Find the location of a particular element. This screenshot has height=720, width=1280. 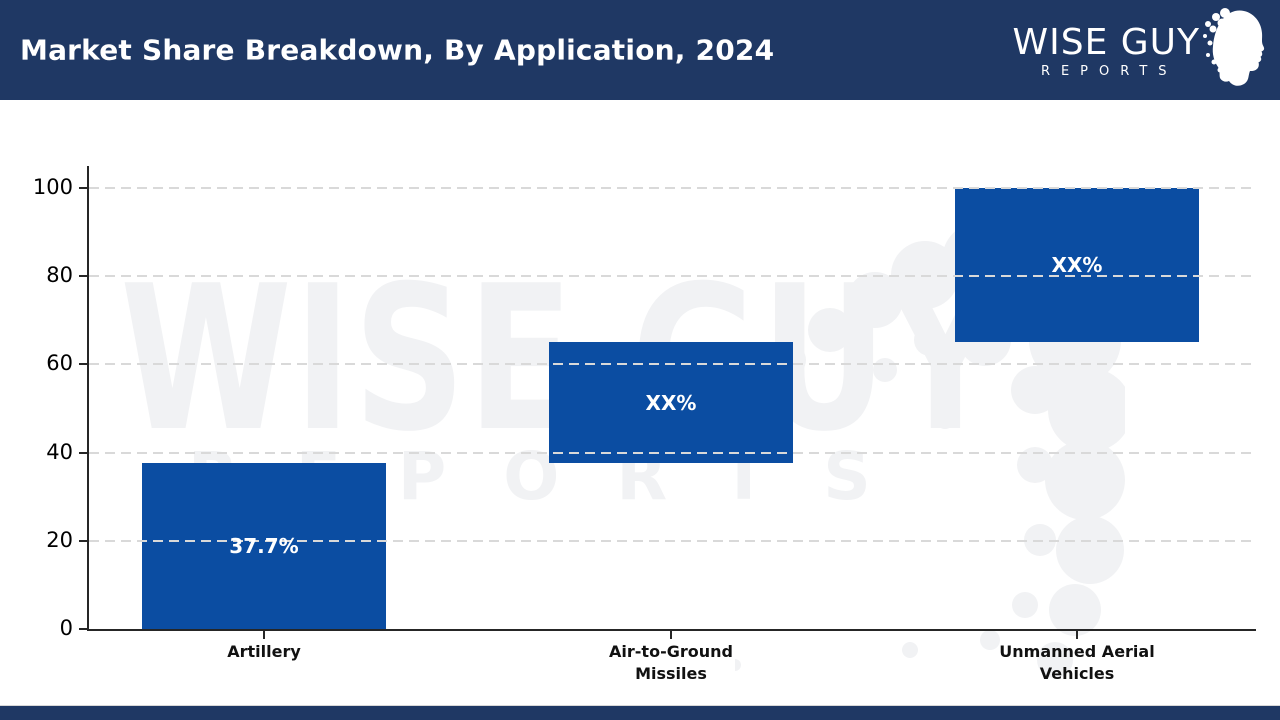

footer-hairline is located at coordinates (640, 705).